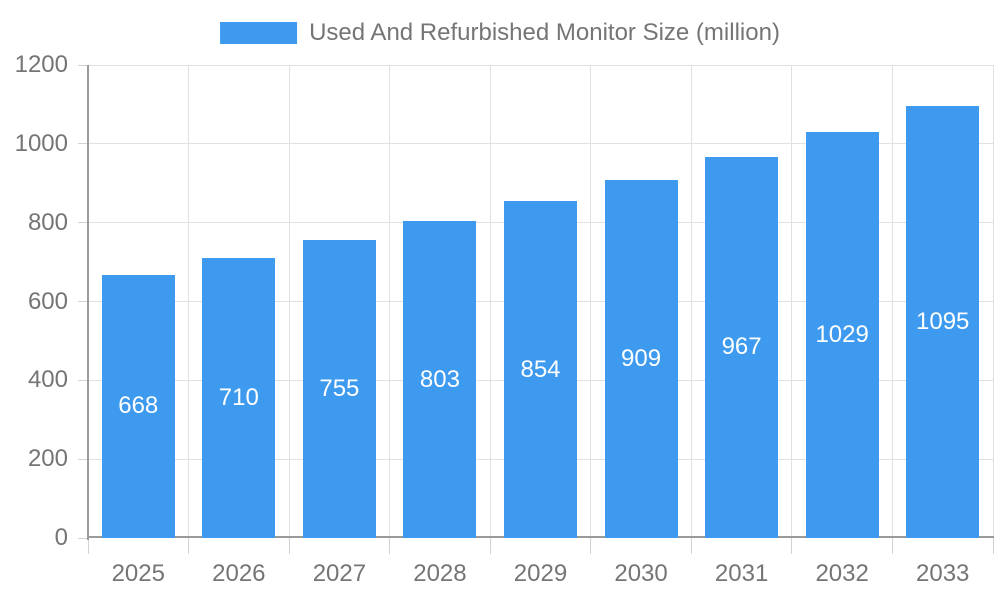 The height and width of the screenshot is (600, 1000). I want to click on y-tick-label: 800, so click(47, 222).